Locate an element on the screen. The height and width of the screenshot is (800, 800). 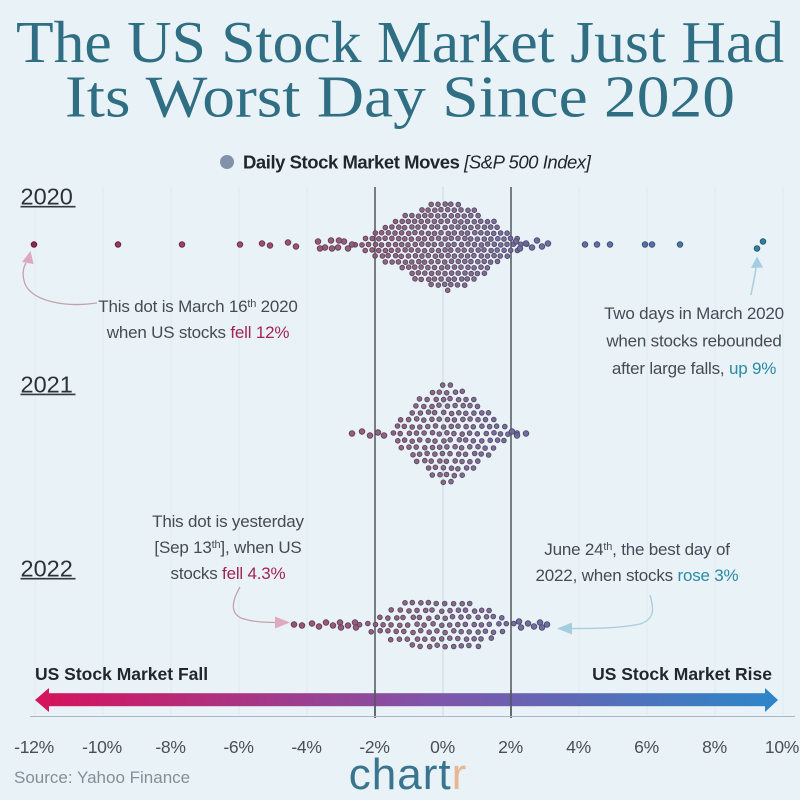
svg-text: 2020 is located at coordinates (47, 197).